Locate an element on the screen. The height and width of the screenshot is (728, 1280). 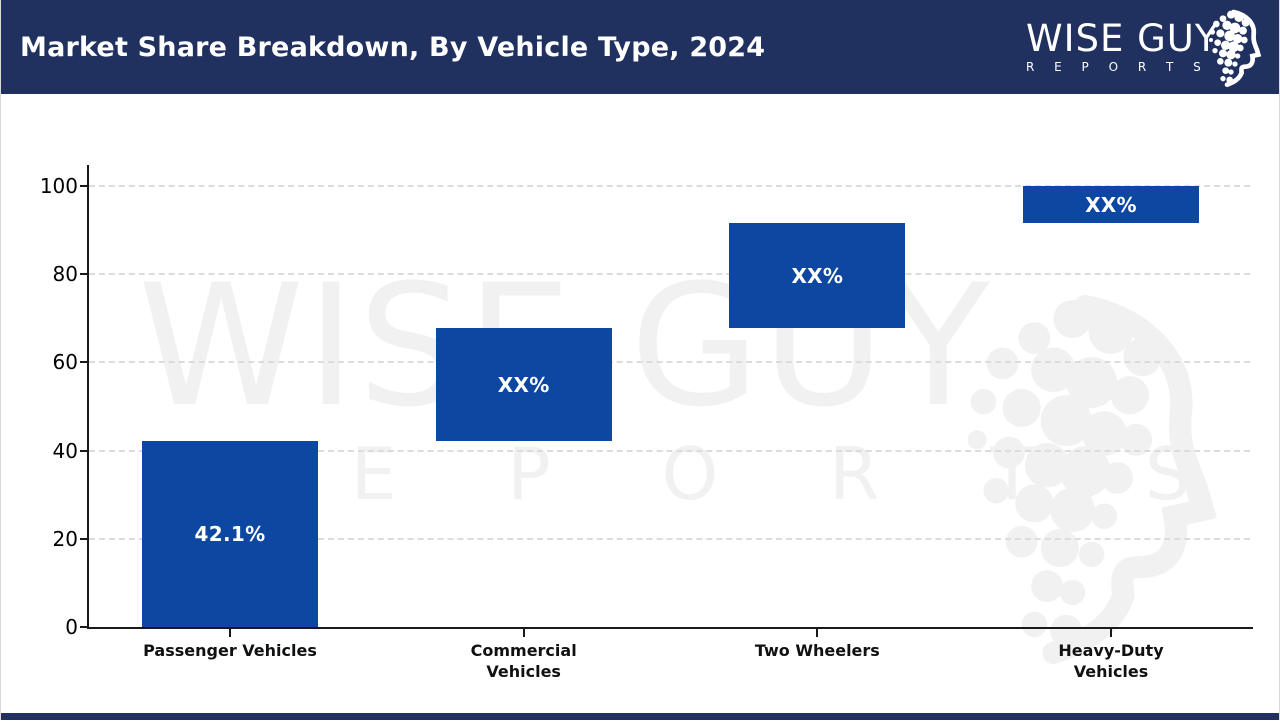
bar-segment-0: 42.1% is located at coordinates (230, 534).